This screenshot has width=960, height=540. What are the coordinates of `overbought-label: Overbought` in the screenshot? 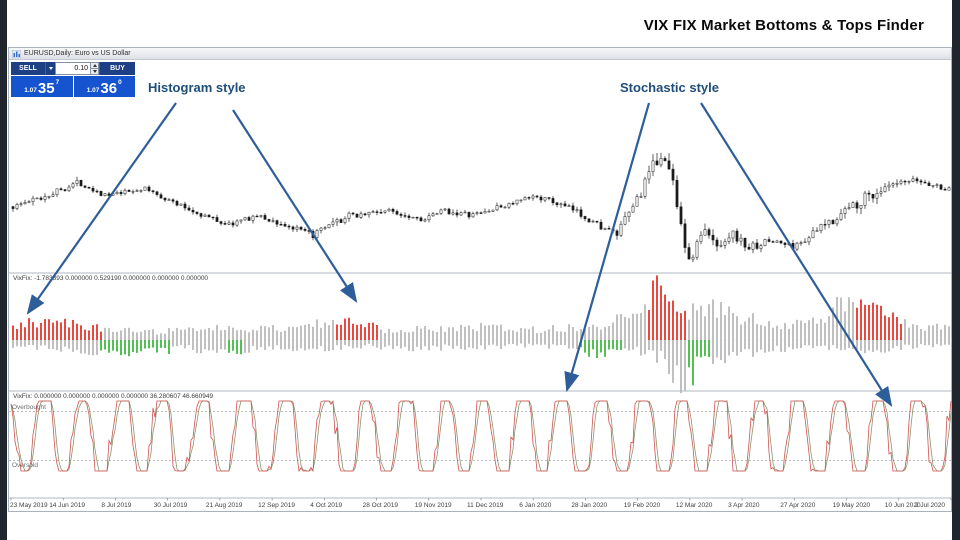 It's located at (29, 407).